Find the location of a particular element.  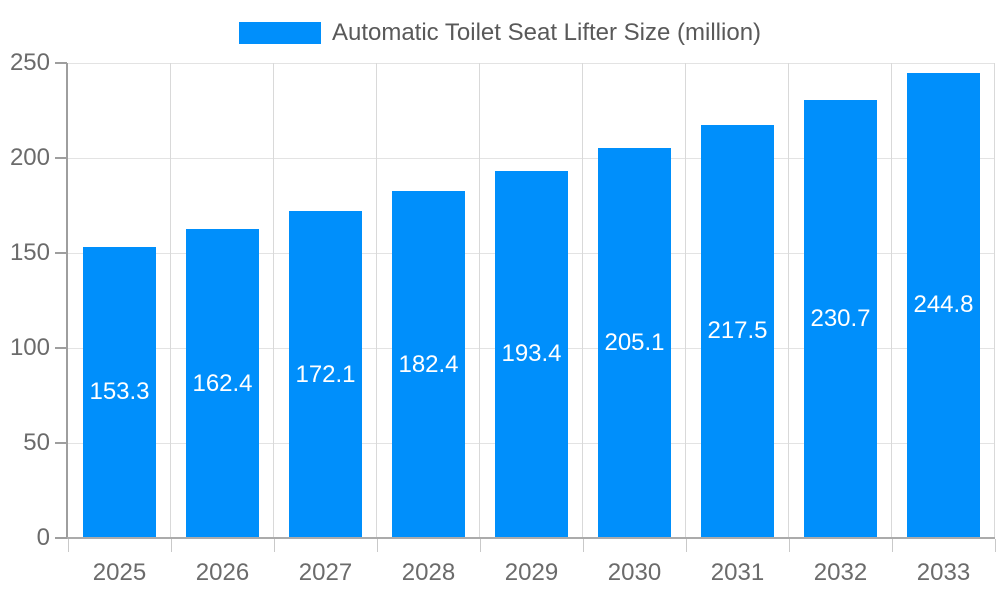

y-axis-tick-label: 0 is located at coordinates (43, 537).